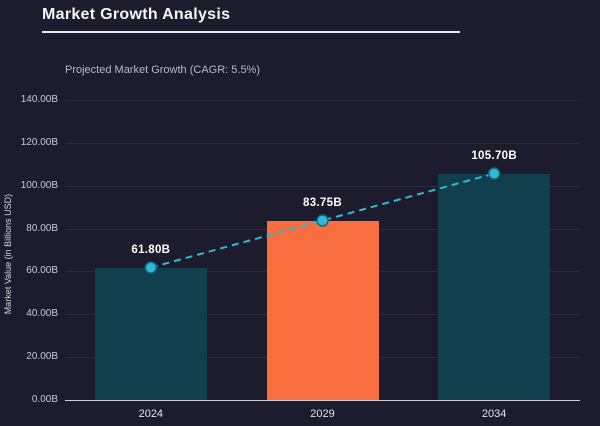 The height and width of the screenshot is (426, 600). What do you see at coordinates (322, 202) in the screenshot?
I see `bar-value-label: 83.75B` at bounding box center [322, 202].